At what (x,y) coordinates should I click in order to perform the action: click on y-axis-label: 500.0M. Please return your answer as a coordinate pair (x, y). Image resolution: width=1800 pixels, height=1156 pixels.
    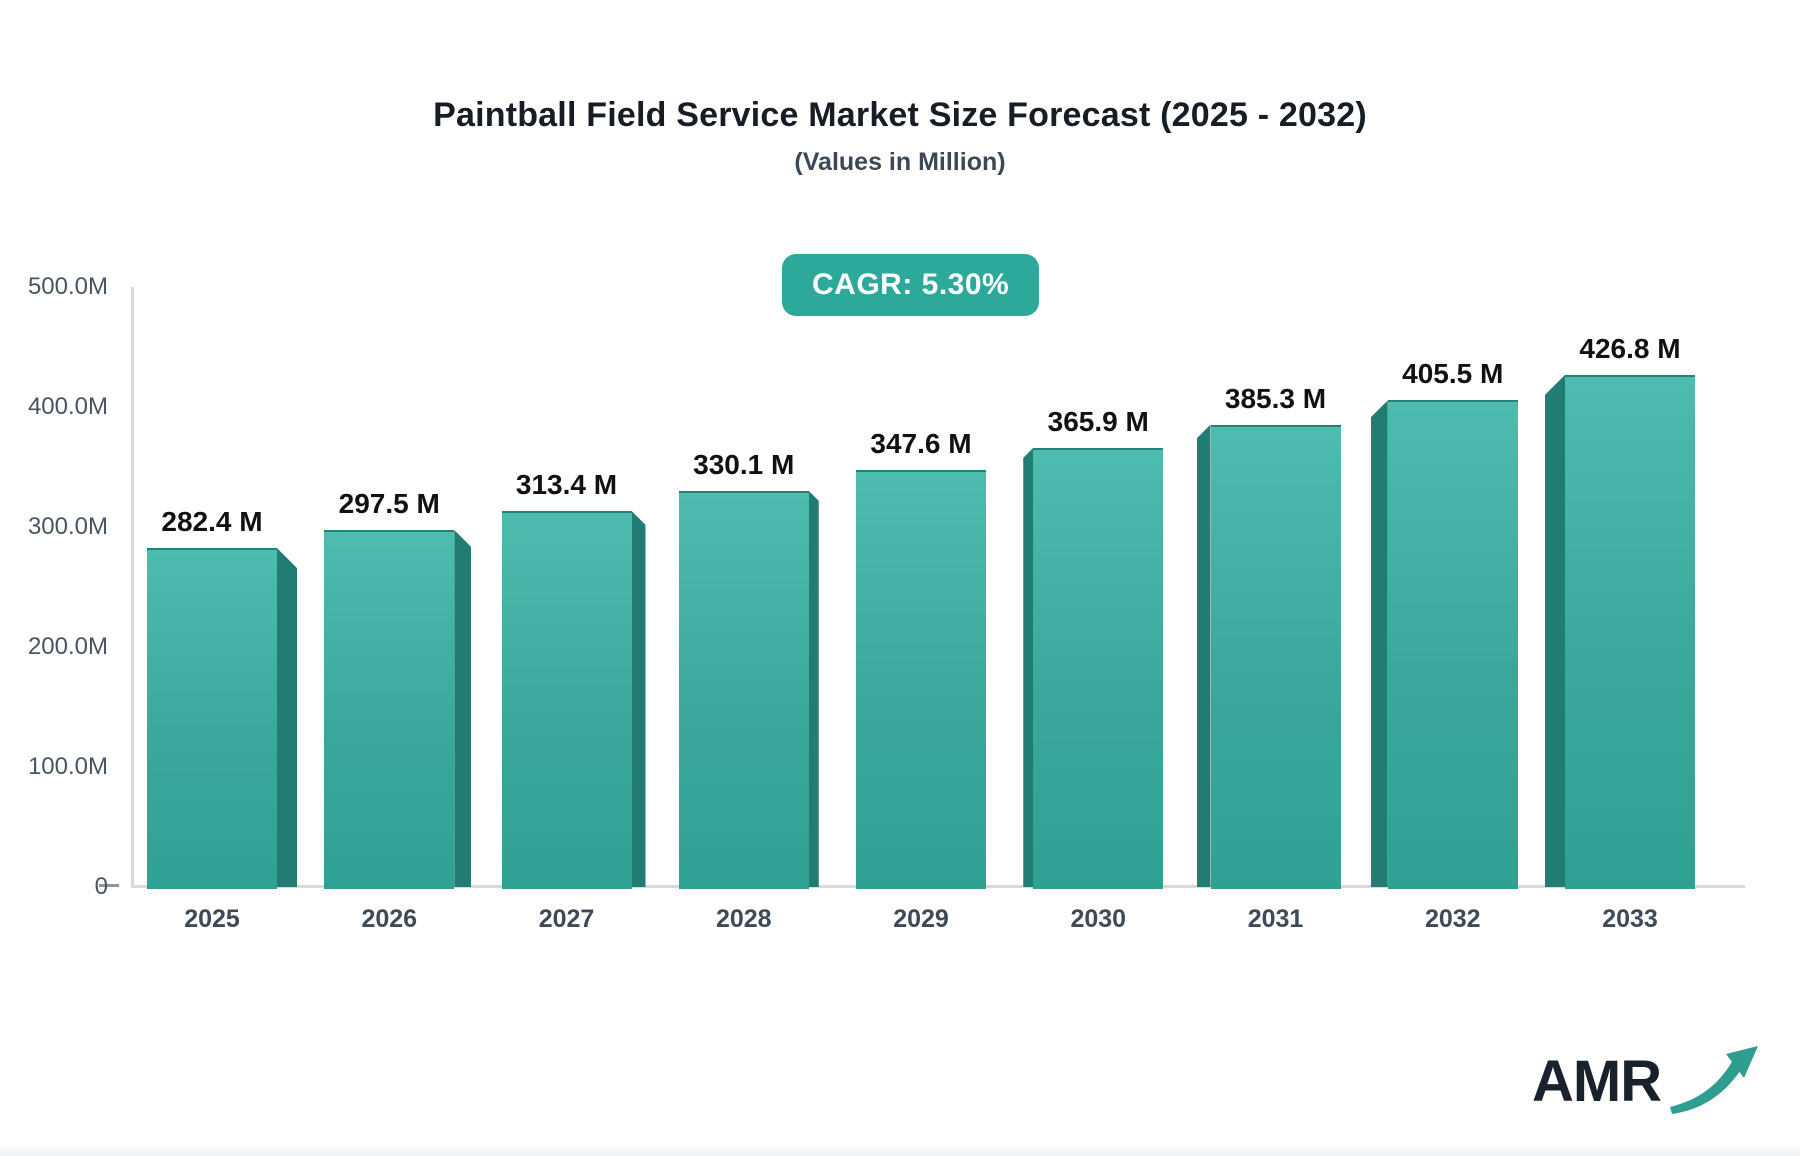
    Looking at the image, I should click on (67, 286).